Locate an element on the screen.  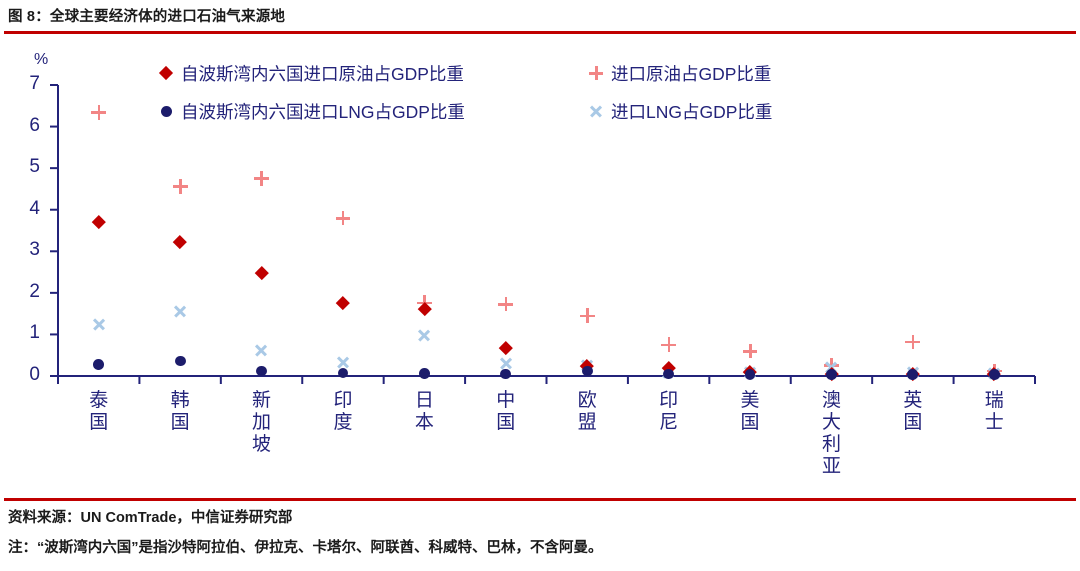
source-line: 资料来源：UN ComTrade，中信证券研究部 is located at coordinates (150, 518).